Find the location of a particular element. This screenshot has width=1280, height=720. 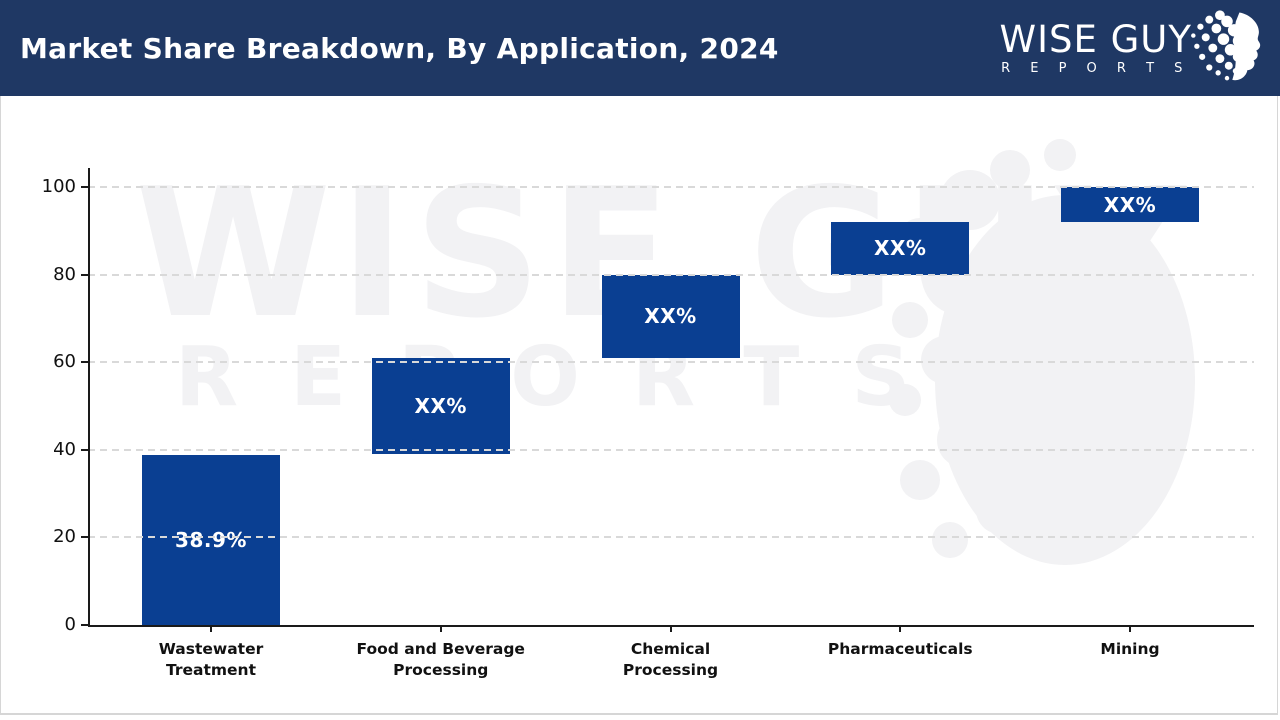

category-label: Food and Beverage Processing is located at coordinates (440, 659).